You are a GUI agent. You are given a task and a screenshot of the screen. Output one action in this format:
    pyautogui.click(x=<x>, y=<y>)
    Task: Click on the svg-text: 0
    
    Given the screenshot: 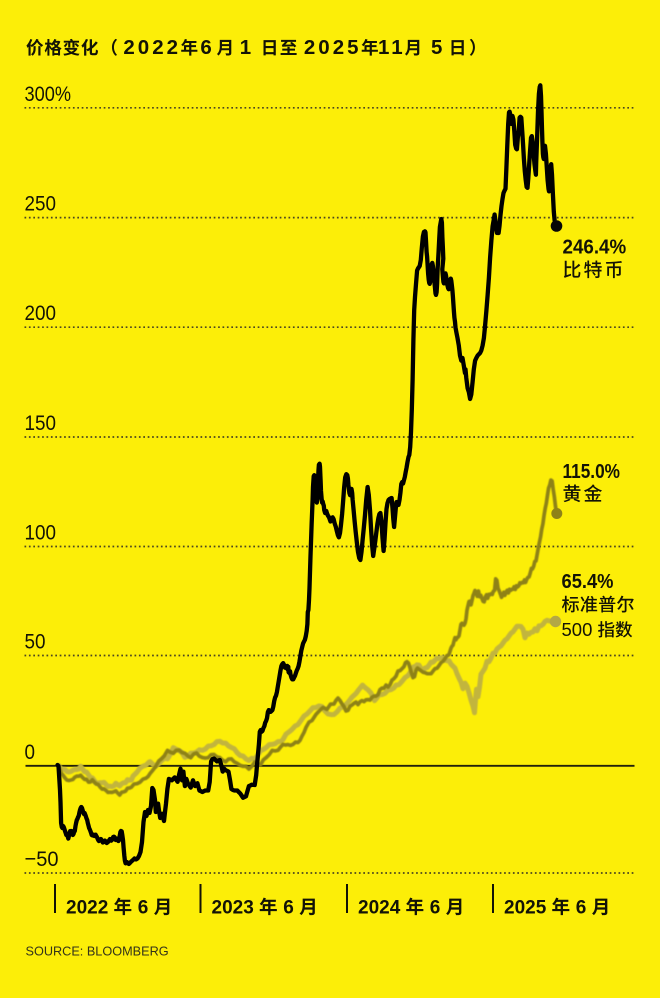 What is the action you would take?
    pyautogui.click(x=30, y=752)
    